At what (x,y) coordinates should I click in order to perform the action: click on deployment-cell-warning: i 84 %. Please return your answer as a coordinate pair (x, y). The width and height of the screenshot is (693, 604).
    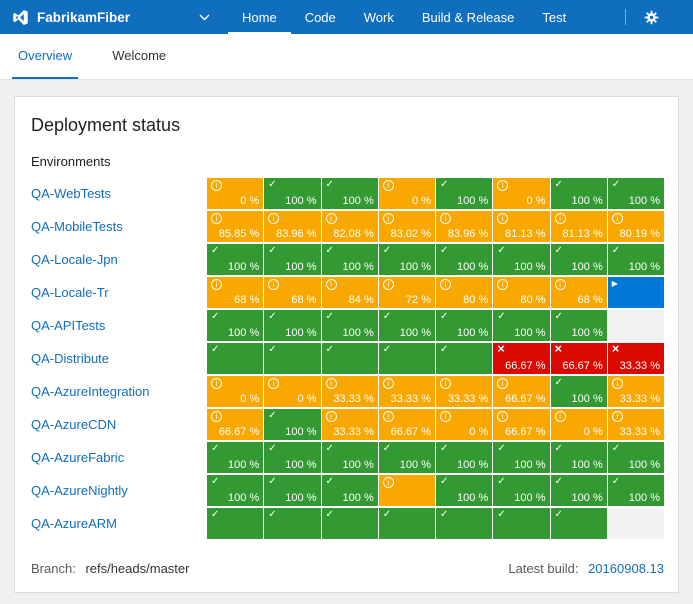
    Looking at the image, I should click on (349, 292).